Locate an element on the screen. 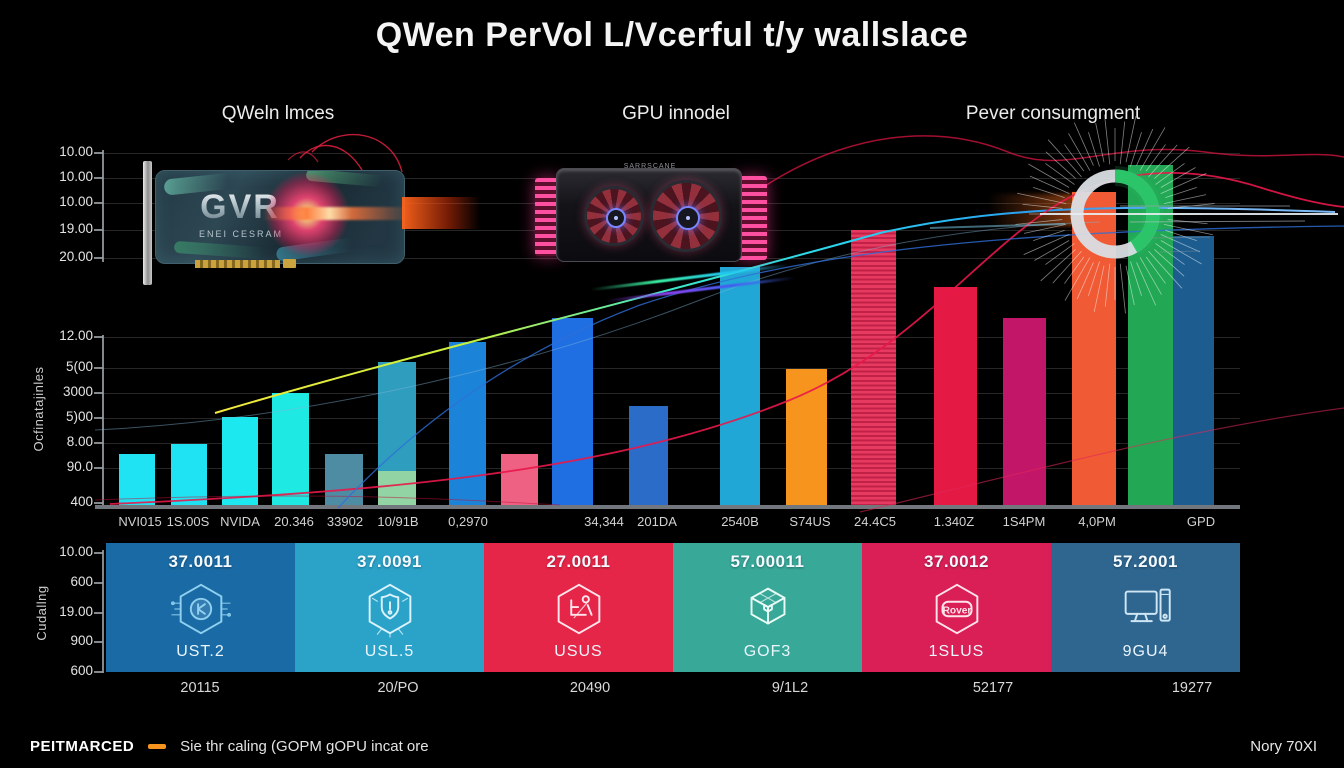  section-header-left: QWeln lmces is located at coordinates (278, 113).